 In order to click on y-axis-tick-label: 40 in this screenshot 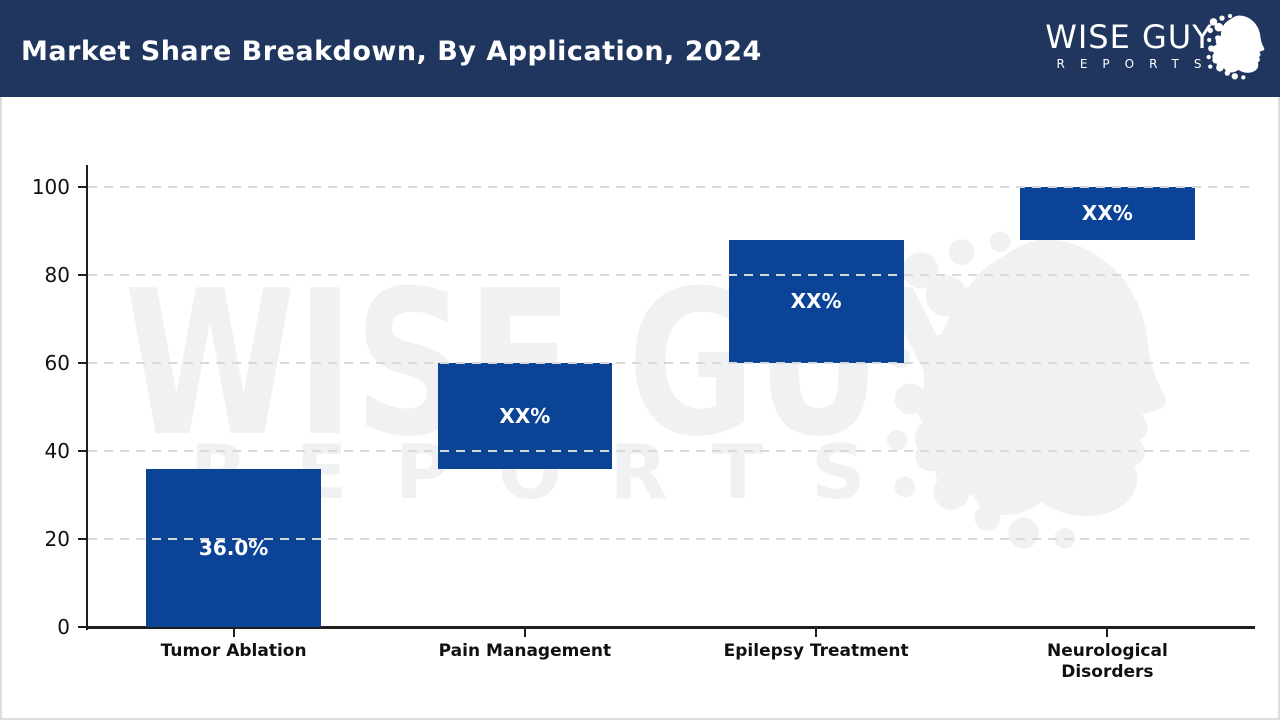, I will do `click(57, 451)`.